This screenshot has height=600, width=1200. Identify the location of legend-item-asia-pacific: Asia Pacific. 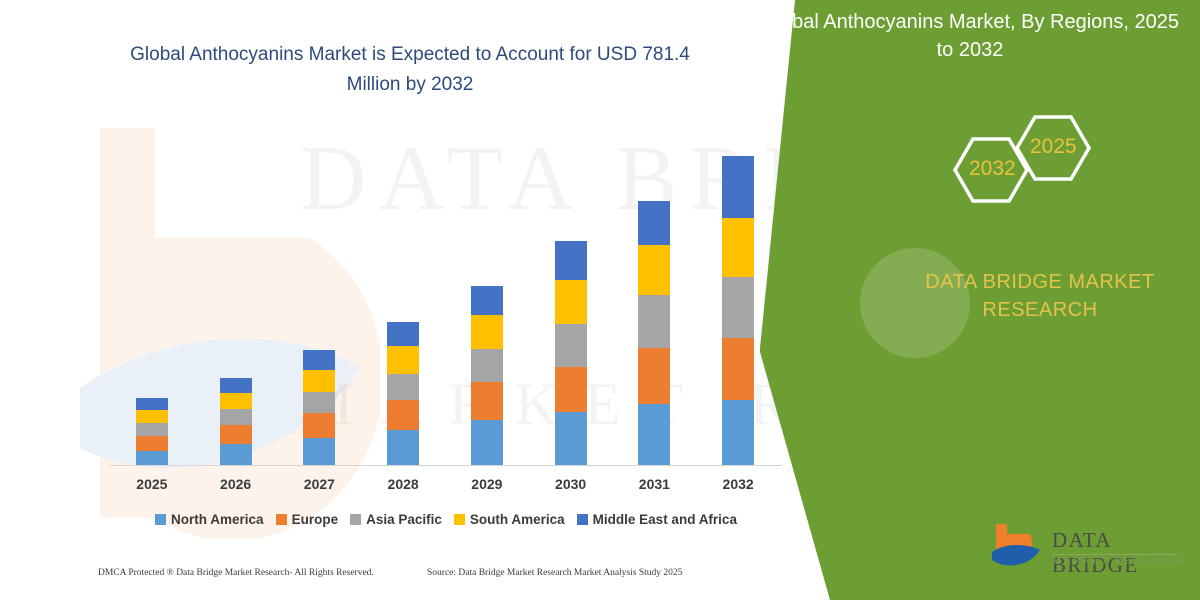
(396, 519).